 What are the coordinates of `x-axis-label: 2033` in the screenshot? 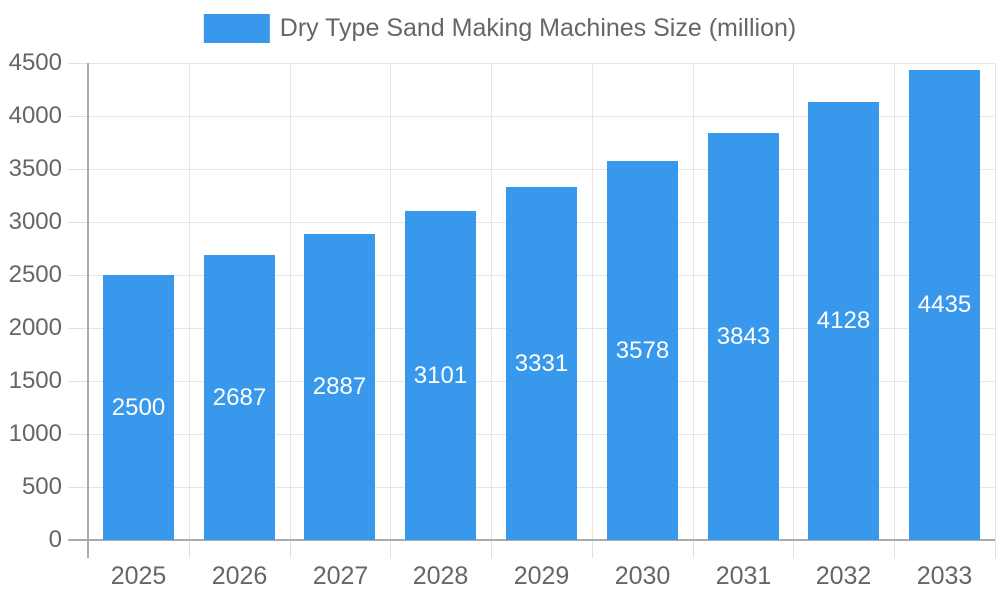 It's located at (944, 576).